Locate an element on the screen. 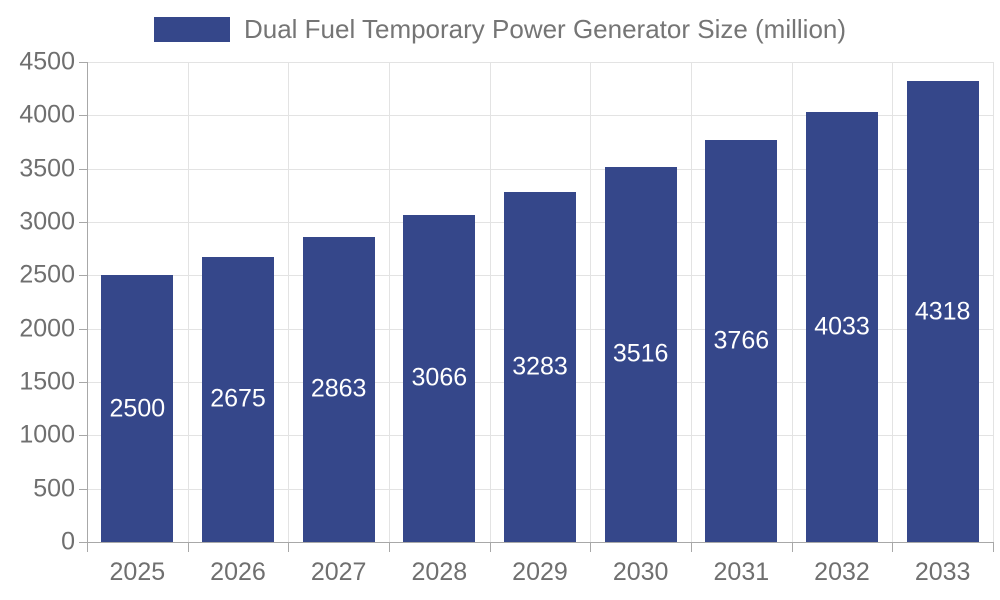  bar-value-label: 3066 is located at coordinates (439, 377).